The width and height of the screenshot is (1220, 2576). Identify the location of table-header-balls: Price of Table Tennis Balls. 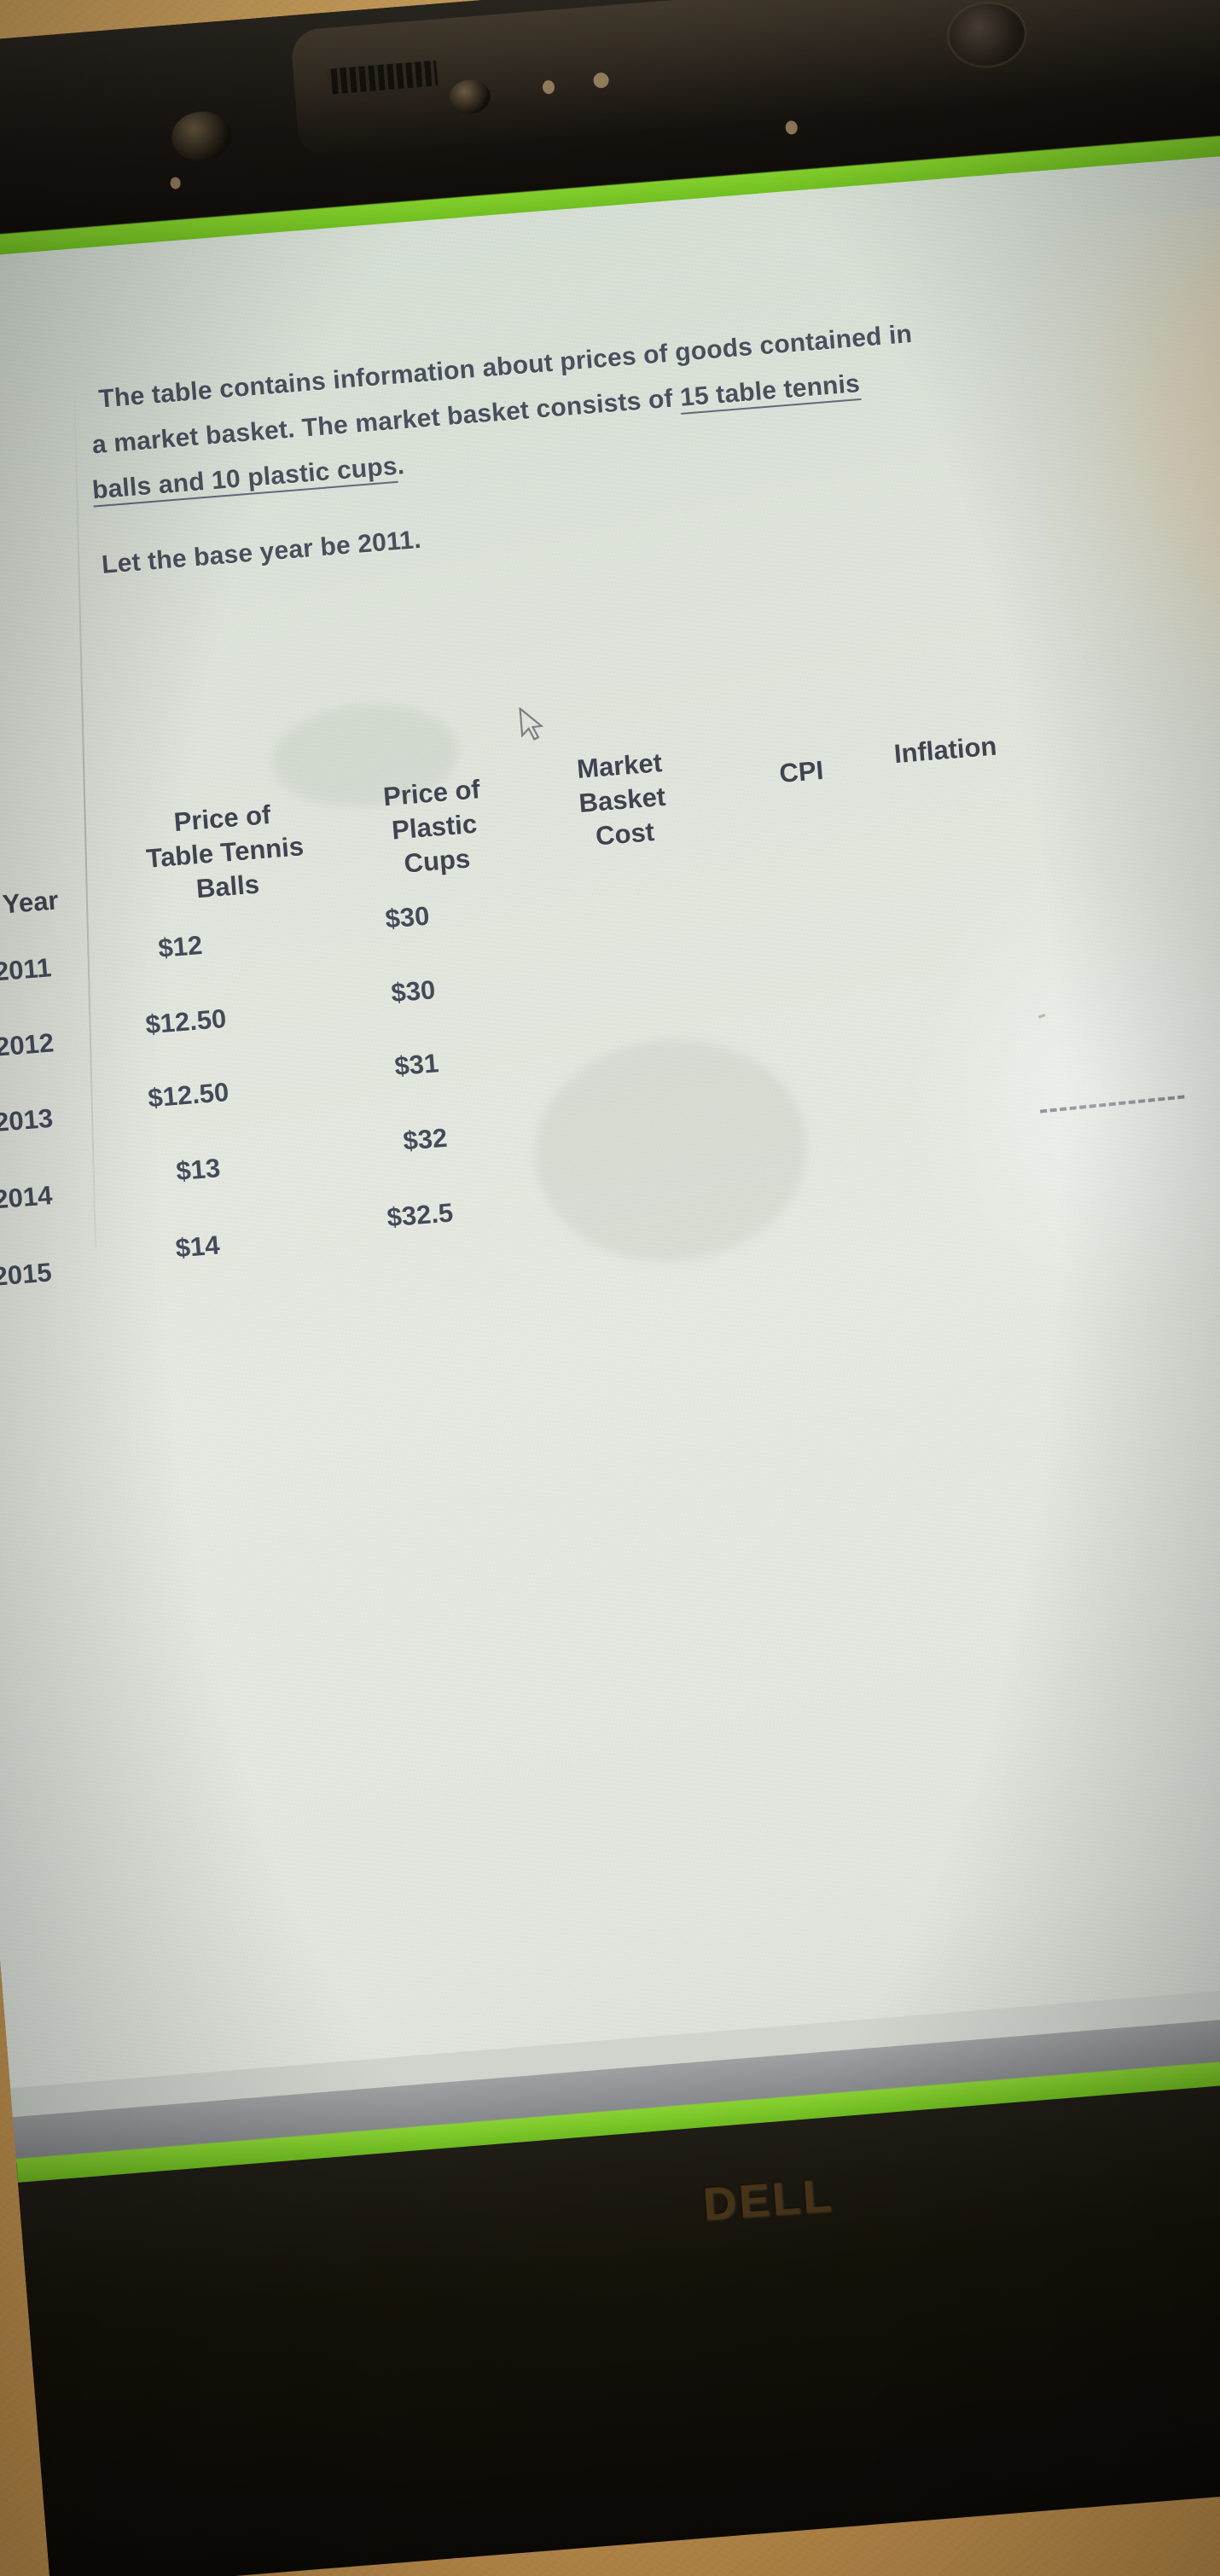
(225, 853).